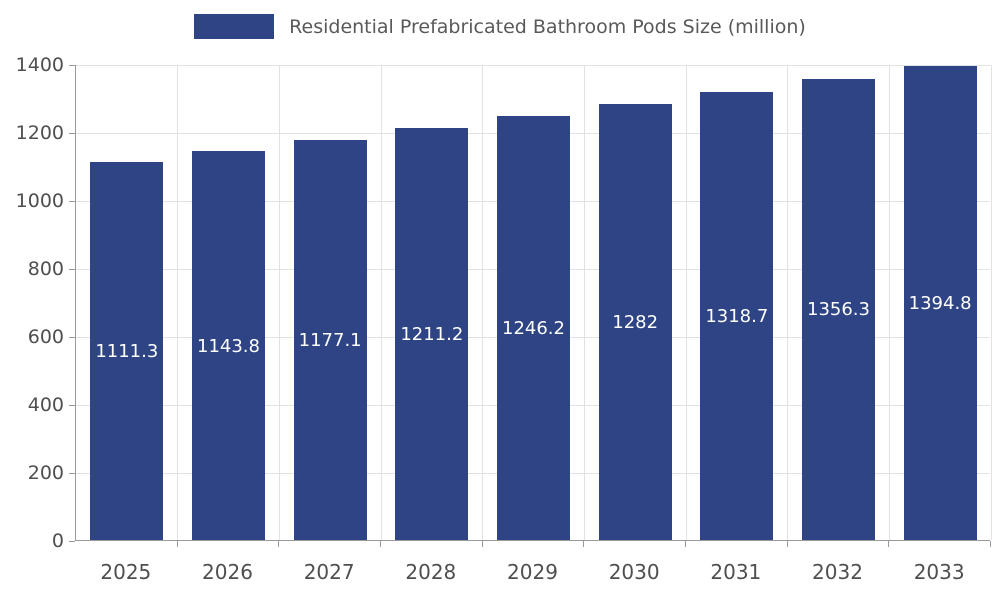  Describe the element at coordinates (45, 337) in the screenshot. I see `y-tick-label: 600` at that location.